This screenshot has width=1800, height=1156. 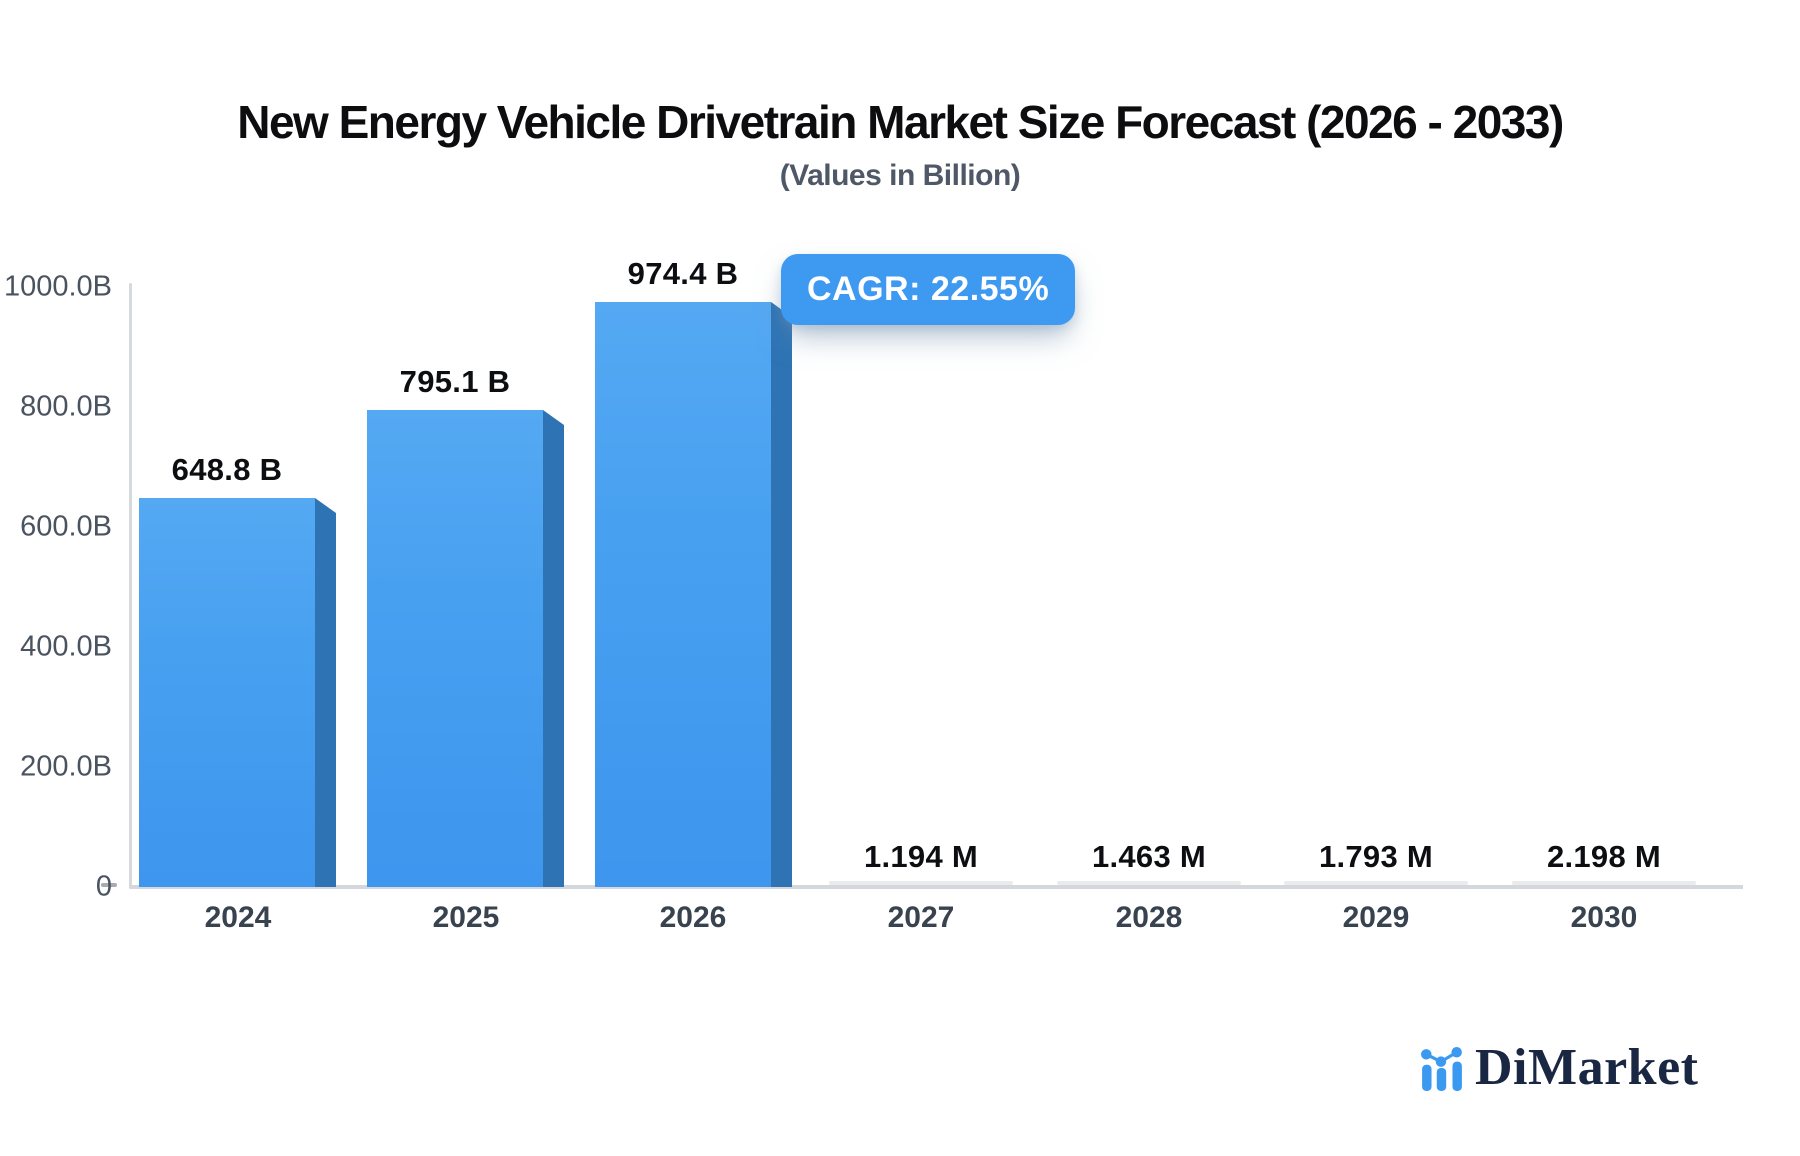 What do you see at coordinates (66, 526) in the screenshot?
I see `y-axis-tick-label: 600.0B` at bounding box center [66, 526].